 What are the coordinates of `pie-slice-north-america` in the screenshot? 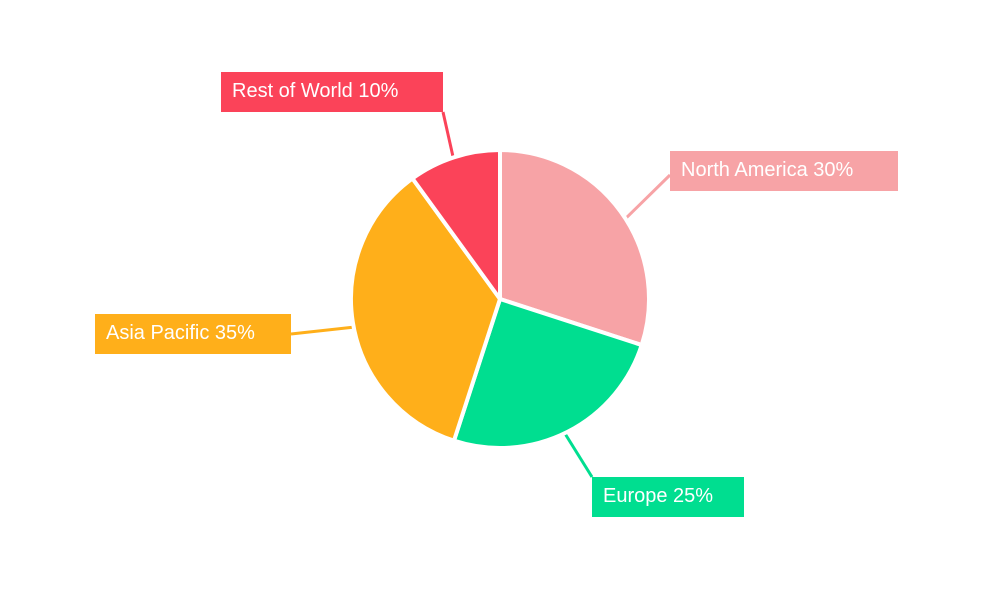 It's located at (574, 248).